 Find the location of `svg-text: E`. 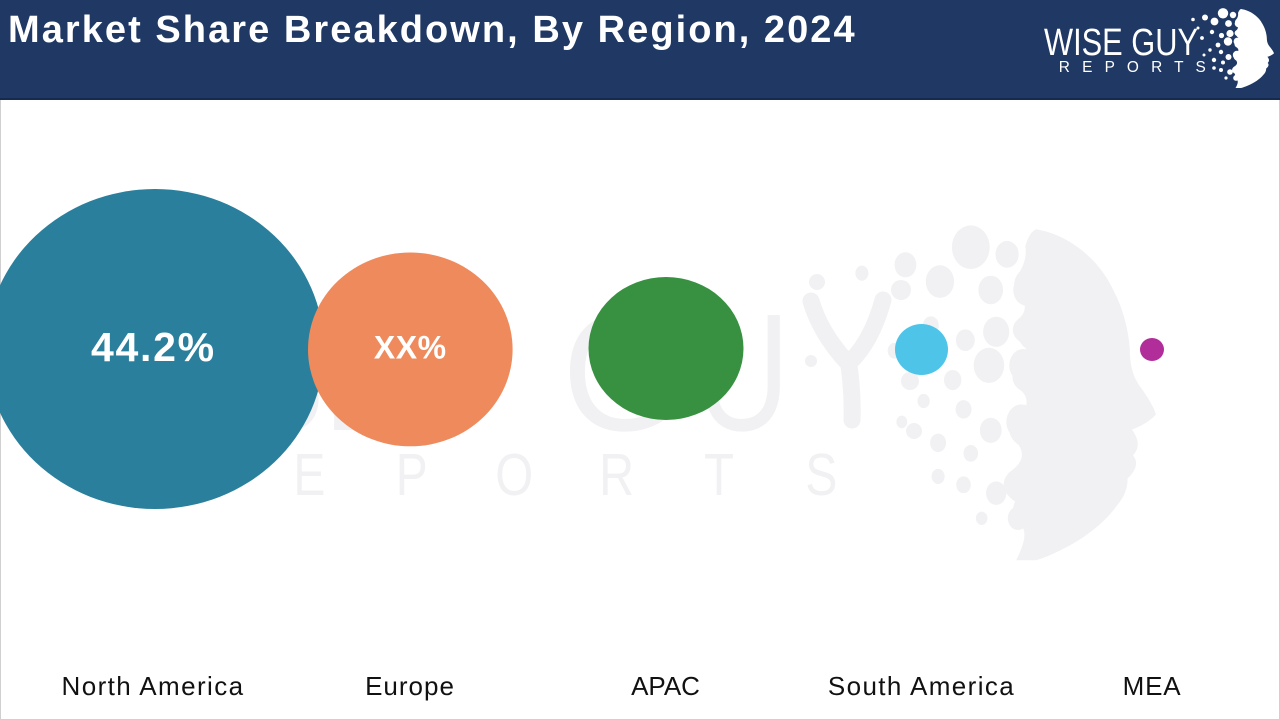

svg-text: E is located at coordinates (309, 475).